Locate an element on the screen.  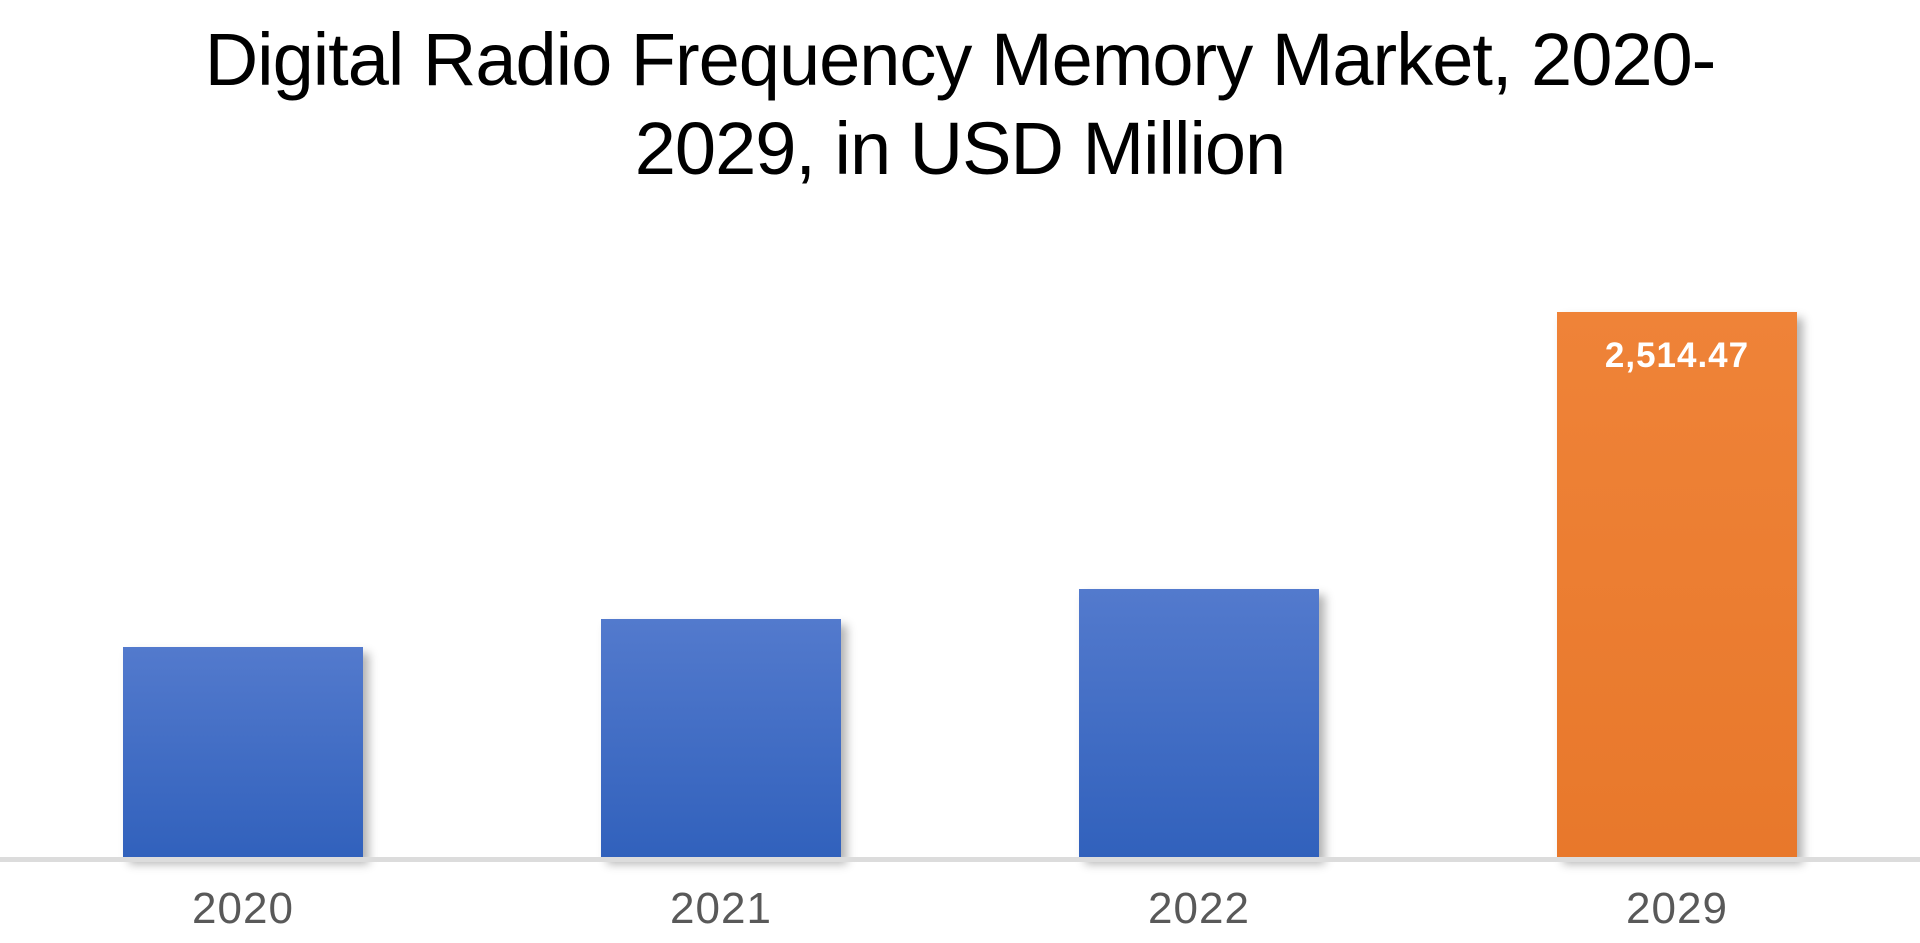
bar-2021 is located at coordinates (721, 738).